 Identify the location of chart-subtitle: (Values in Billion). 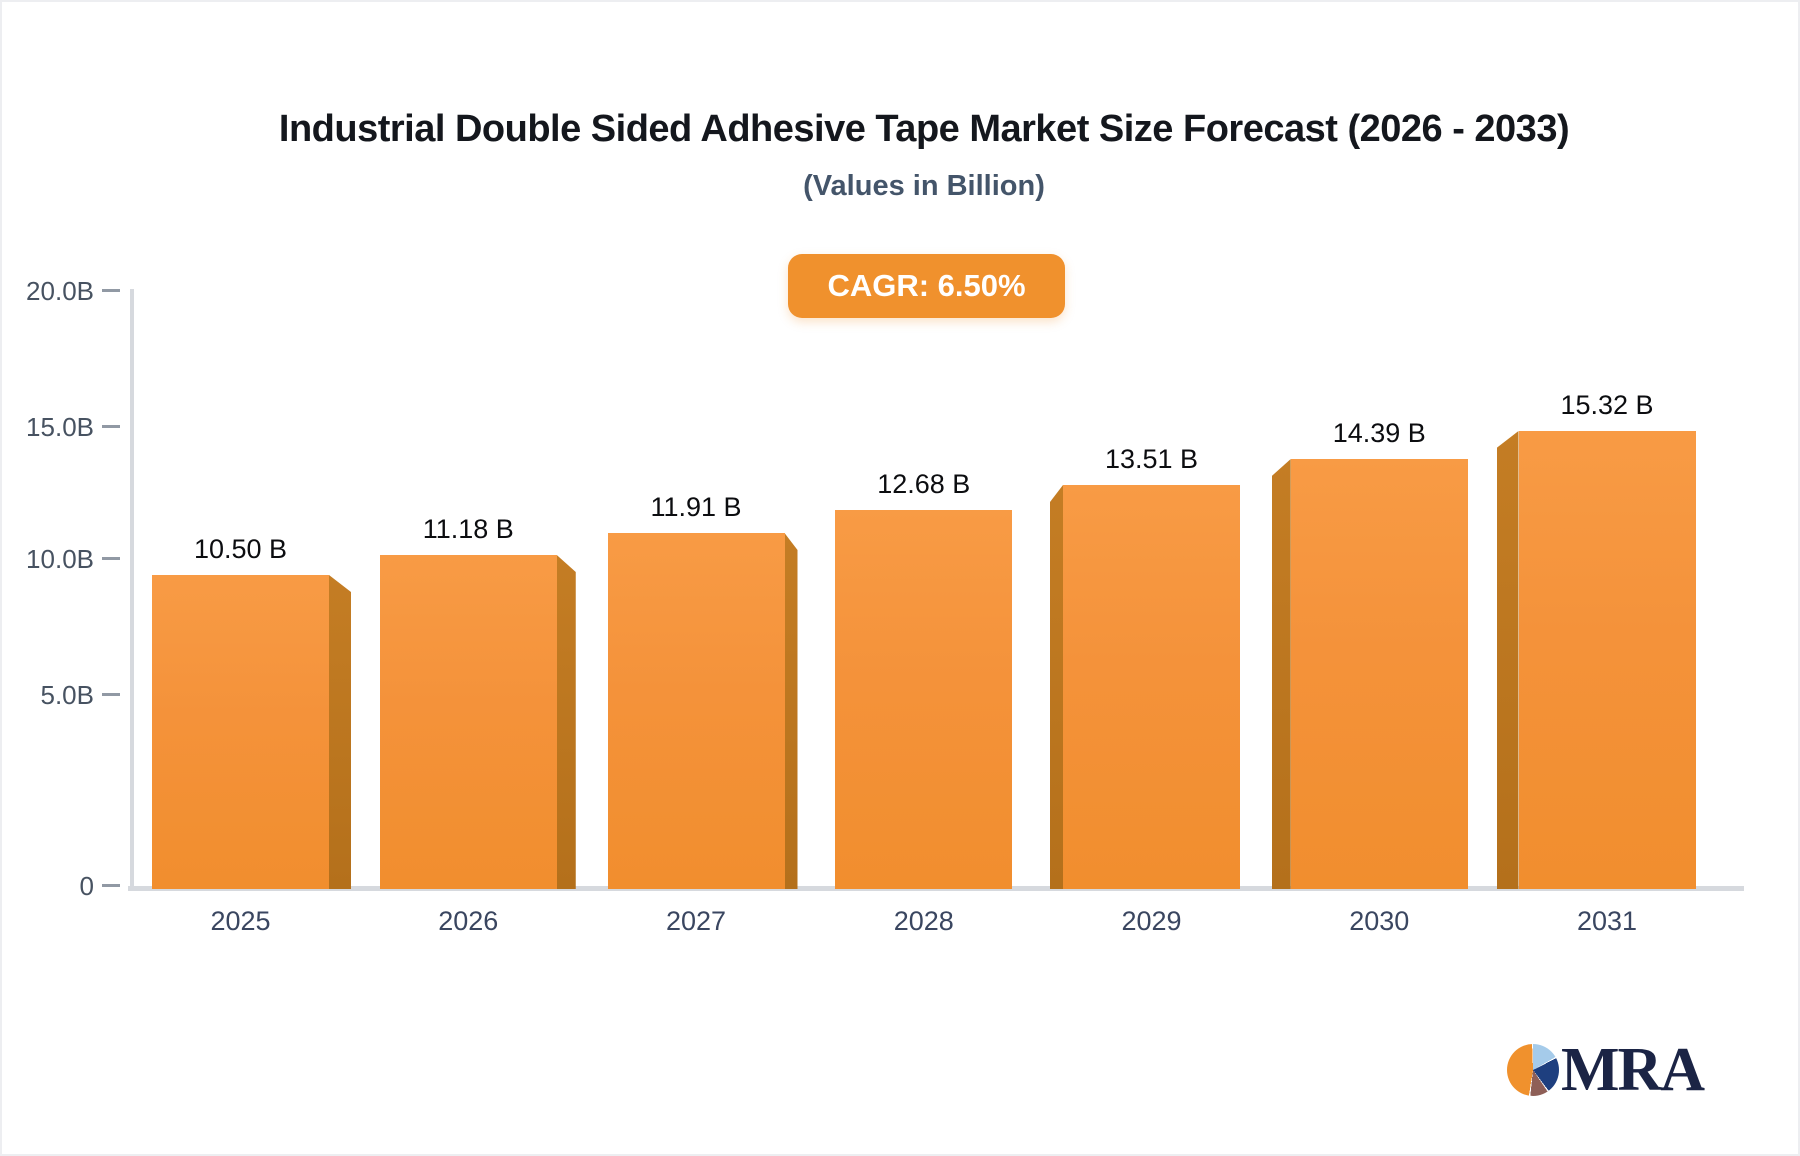
(924, 186).